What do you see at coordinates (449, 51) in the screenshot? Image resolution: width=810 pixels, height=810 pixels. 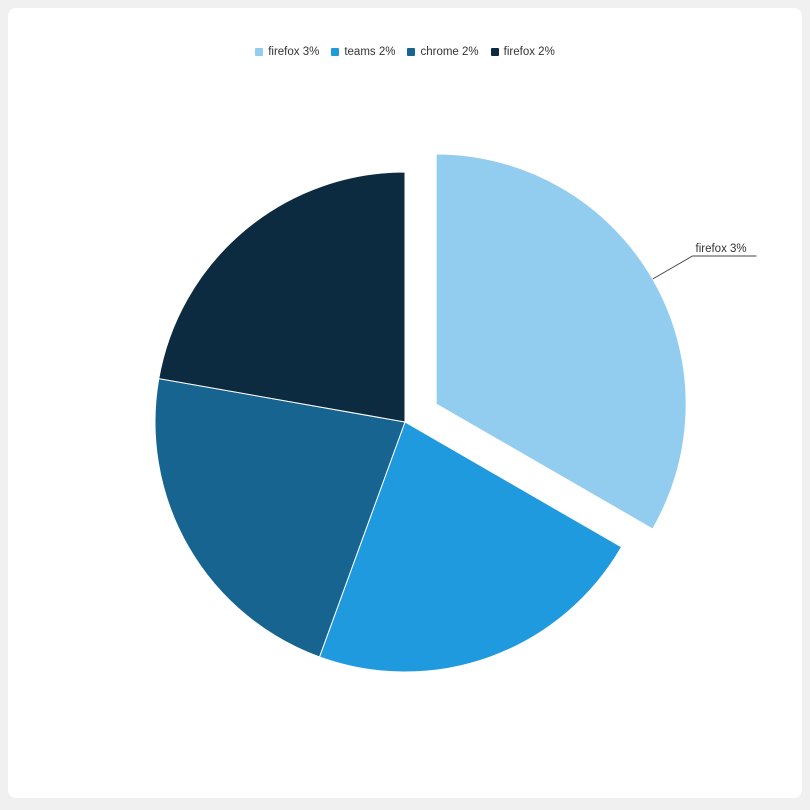 I see `legend-label: chrome 2%` at bounding box center [449, 51].